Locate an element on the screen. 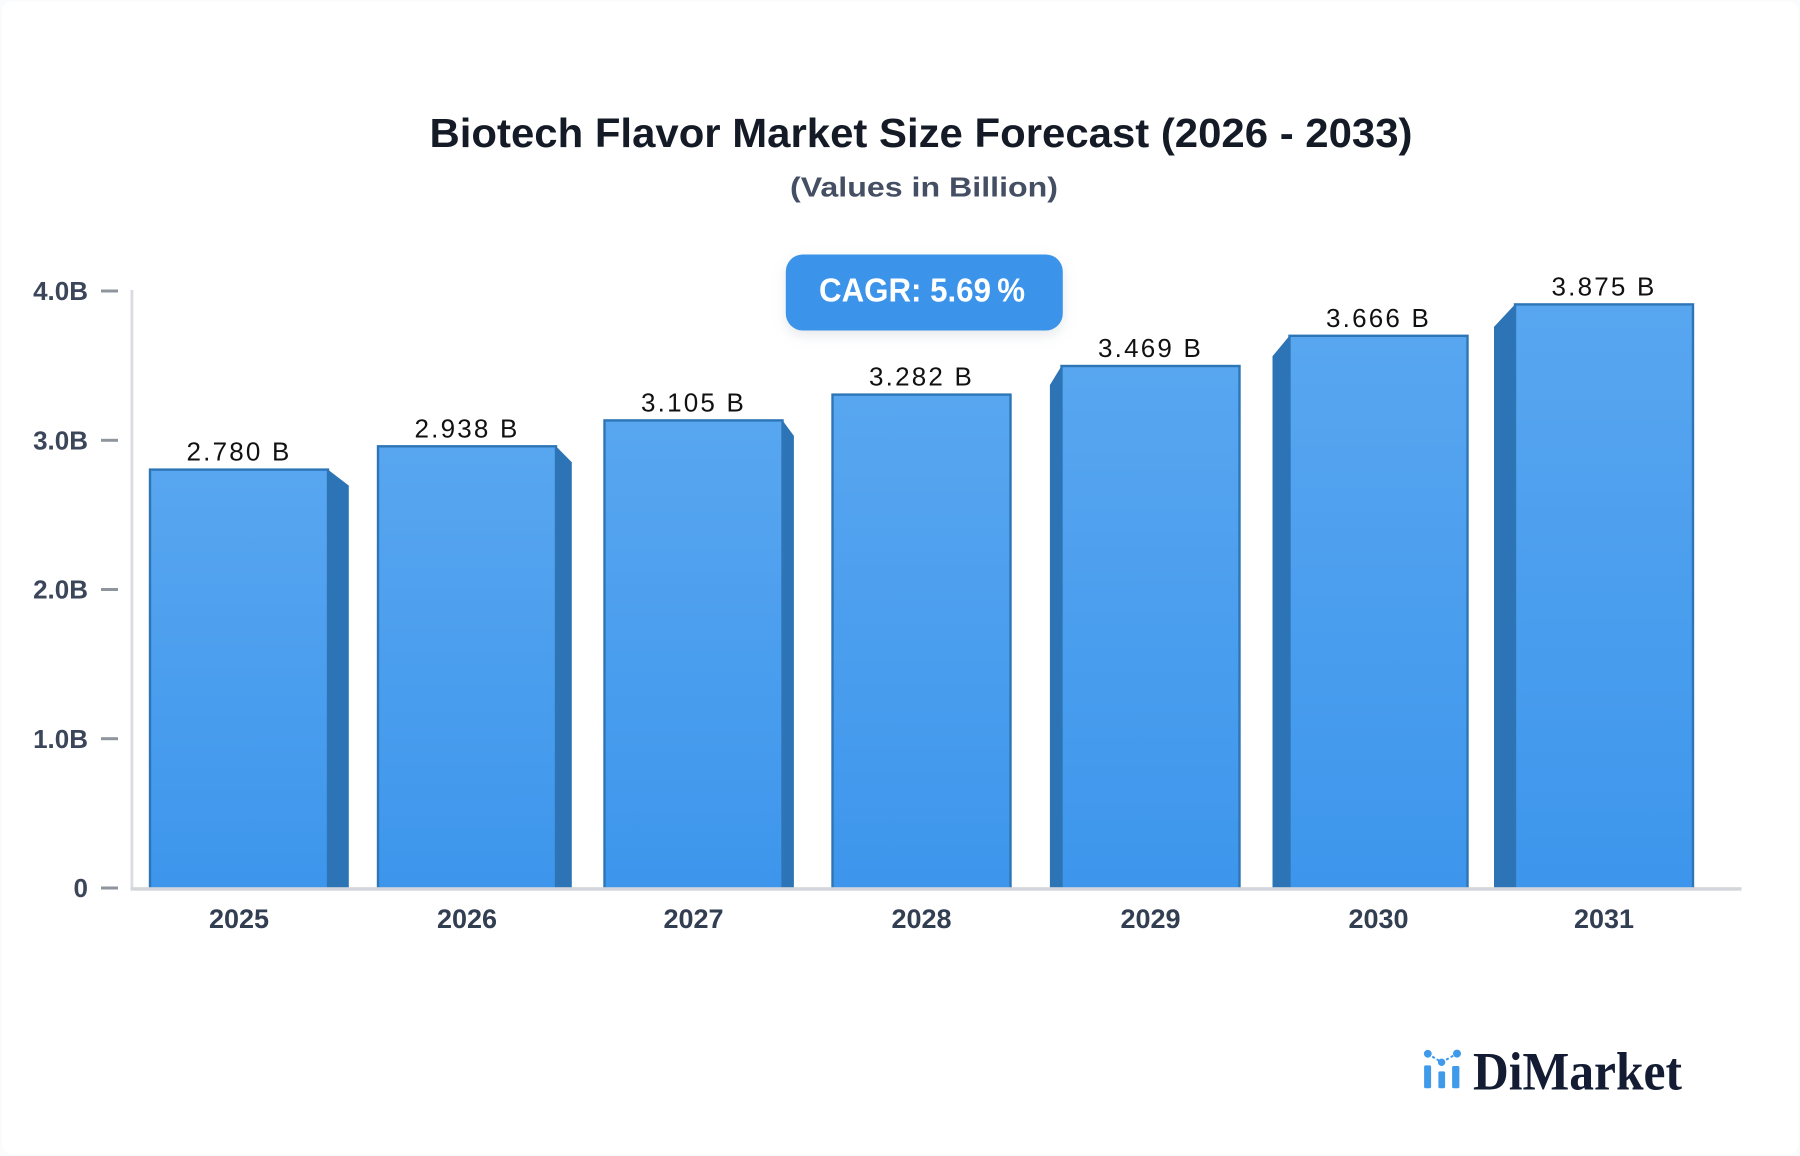  svg-text: 0 is located at coordinates (81, 888).